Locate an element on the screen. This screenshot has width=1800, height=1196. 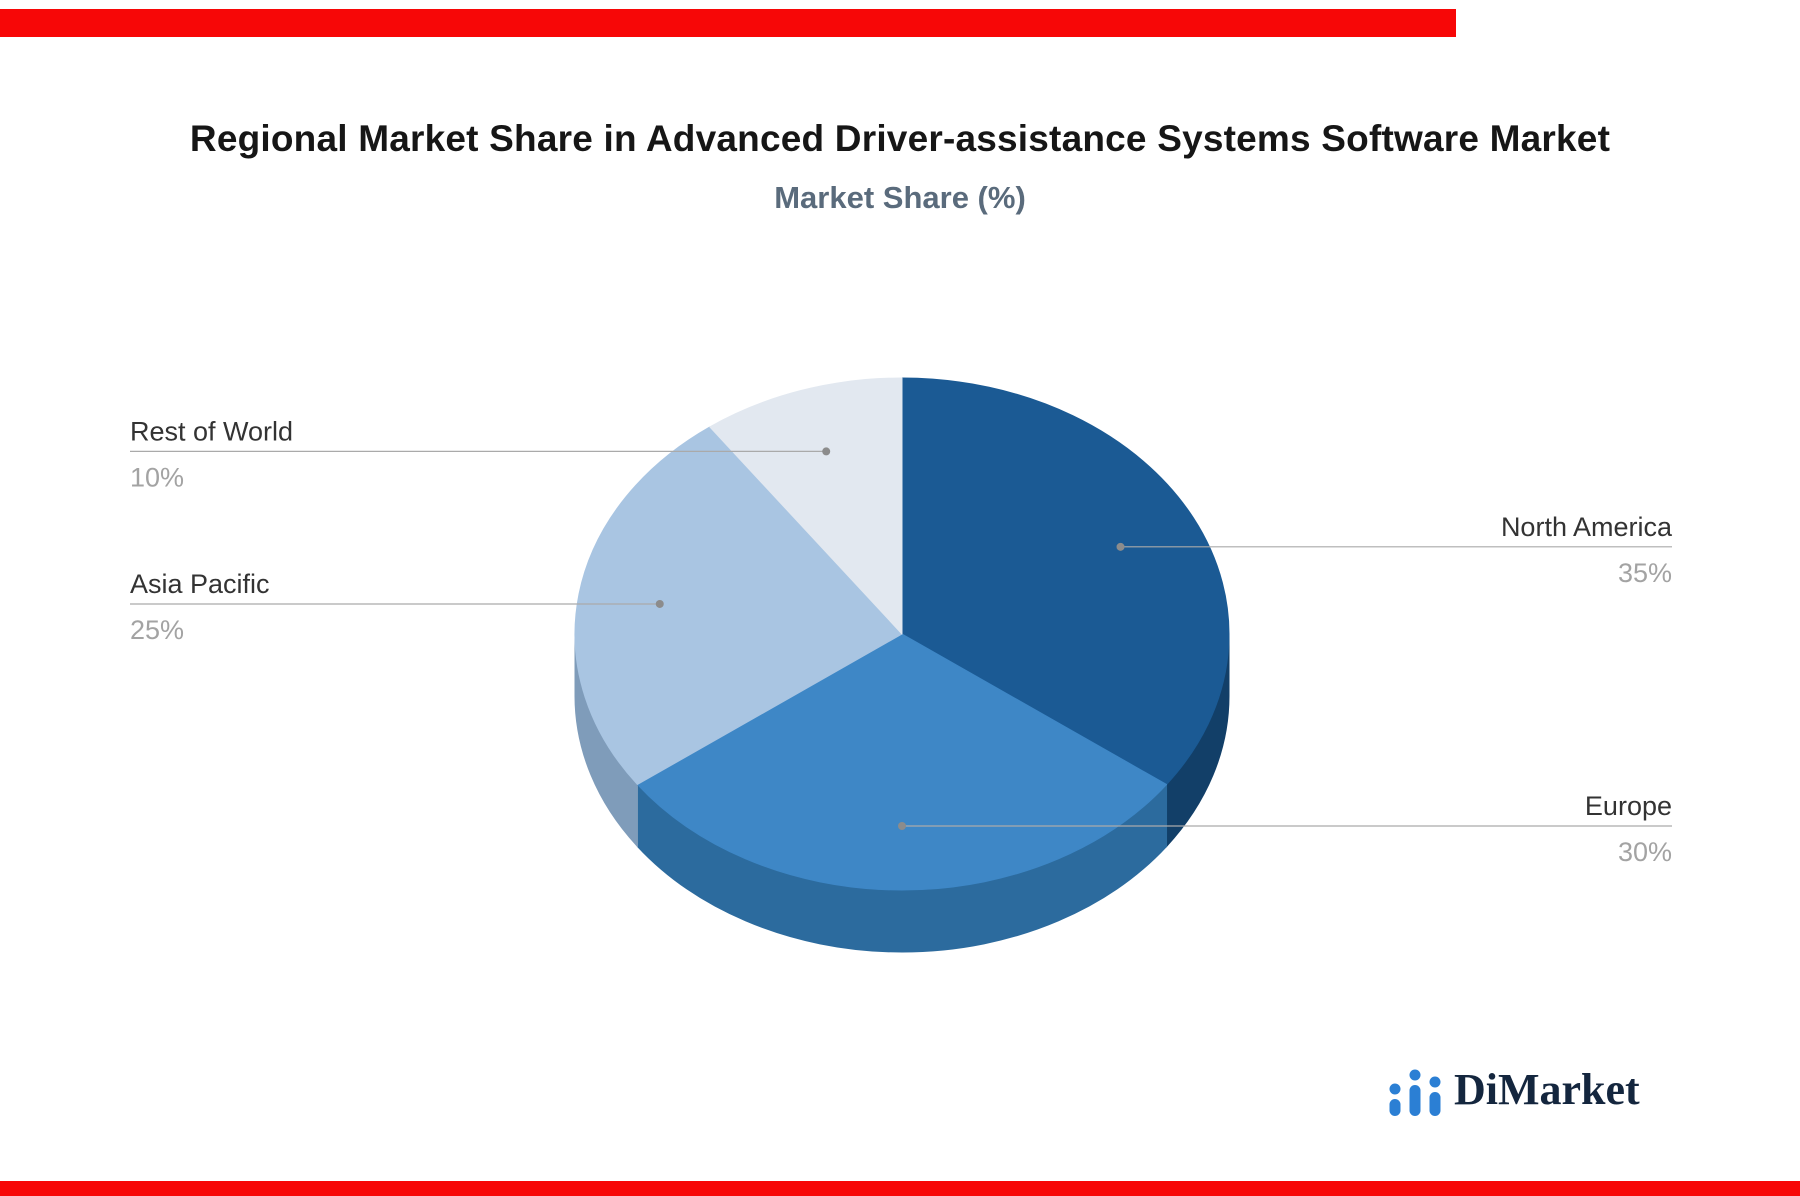
dimarket-logo: DiMarket is located at coordinates (1514, 1090).